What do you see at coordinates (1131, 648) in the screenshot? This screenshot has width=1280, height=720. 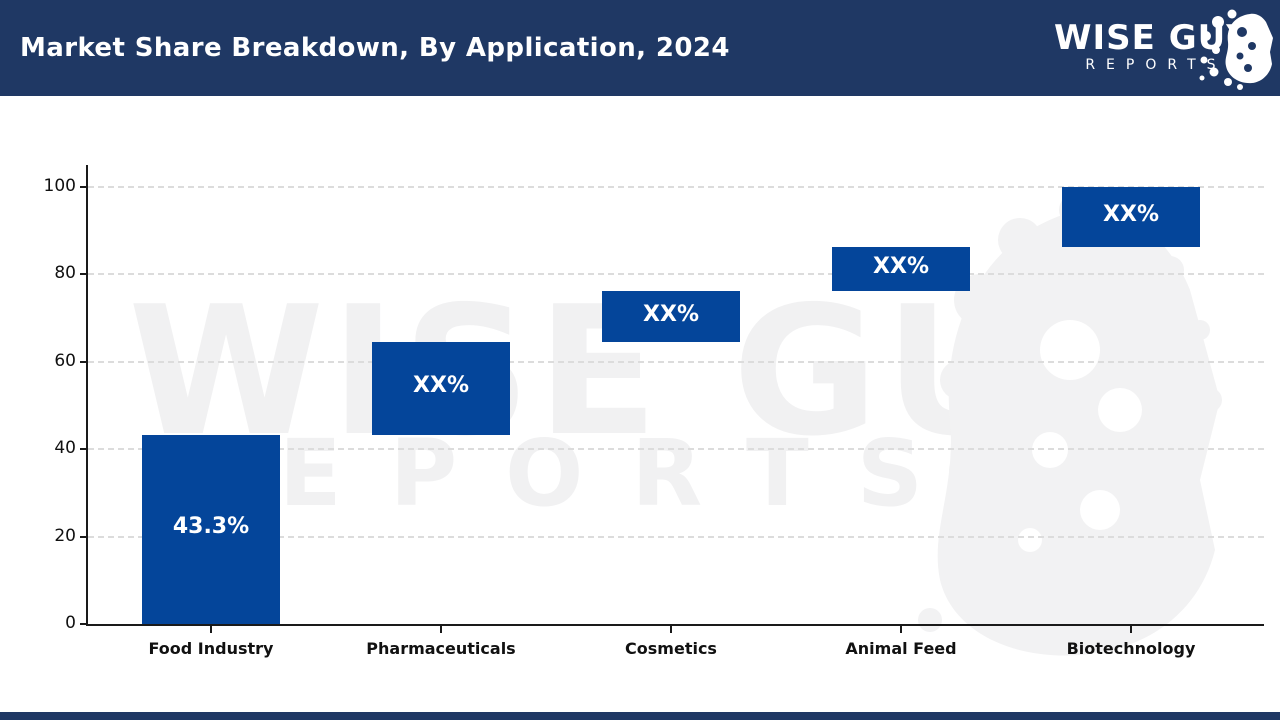 I see `x-category-label: Biotechnology` at bounding box center [1131, 648].